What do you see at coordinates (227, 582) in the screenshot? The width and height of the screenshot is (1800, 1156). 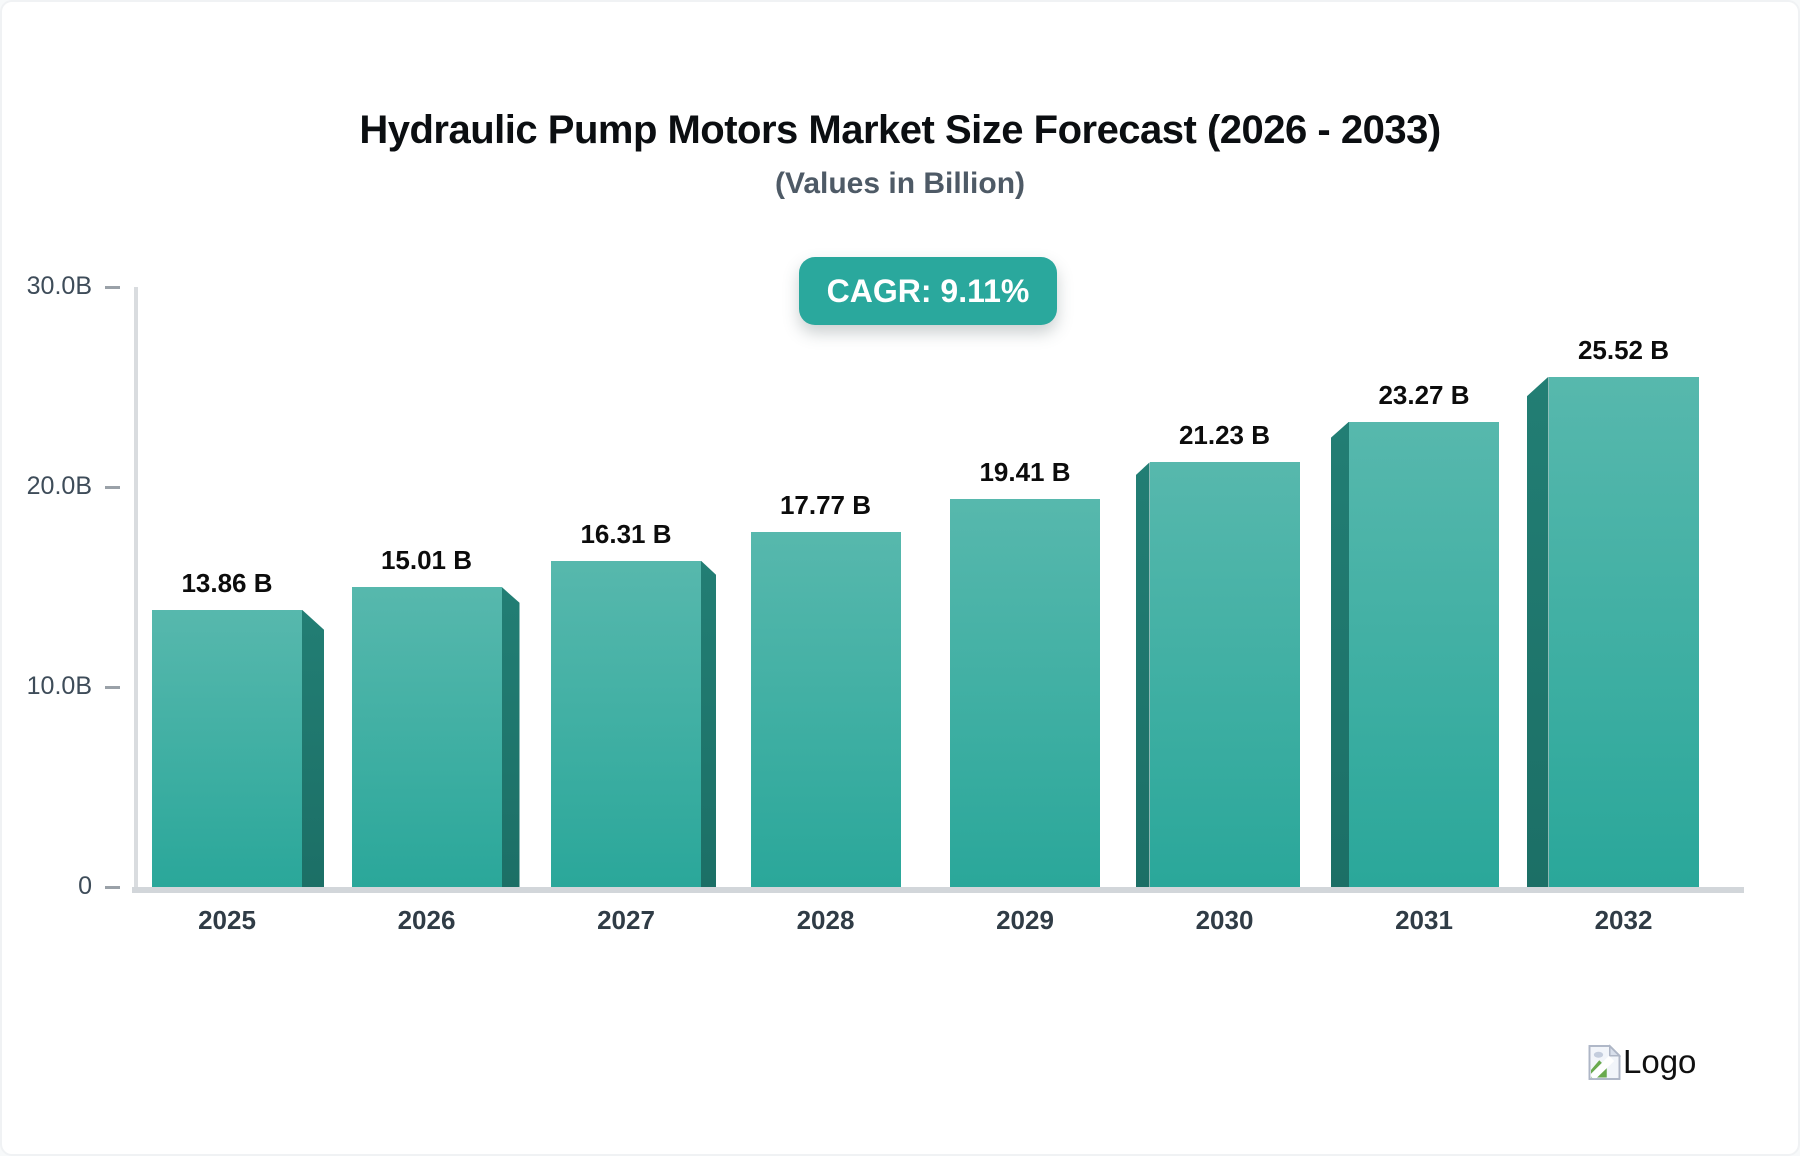 I see `bar-value-label-2025: 13.86 B` at bounding box center [227, 582].